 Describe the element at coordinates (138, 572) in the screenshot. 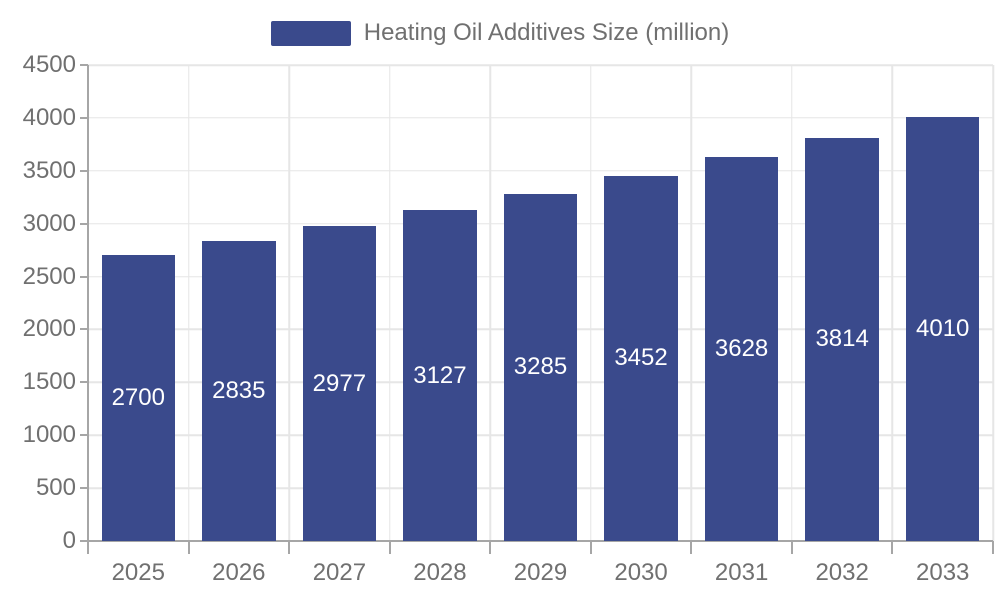

I see `x-axis-tick-label: 2025` at that location.